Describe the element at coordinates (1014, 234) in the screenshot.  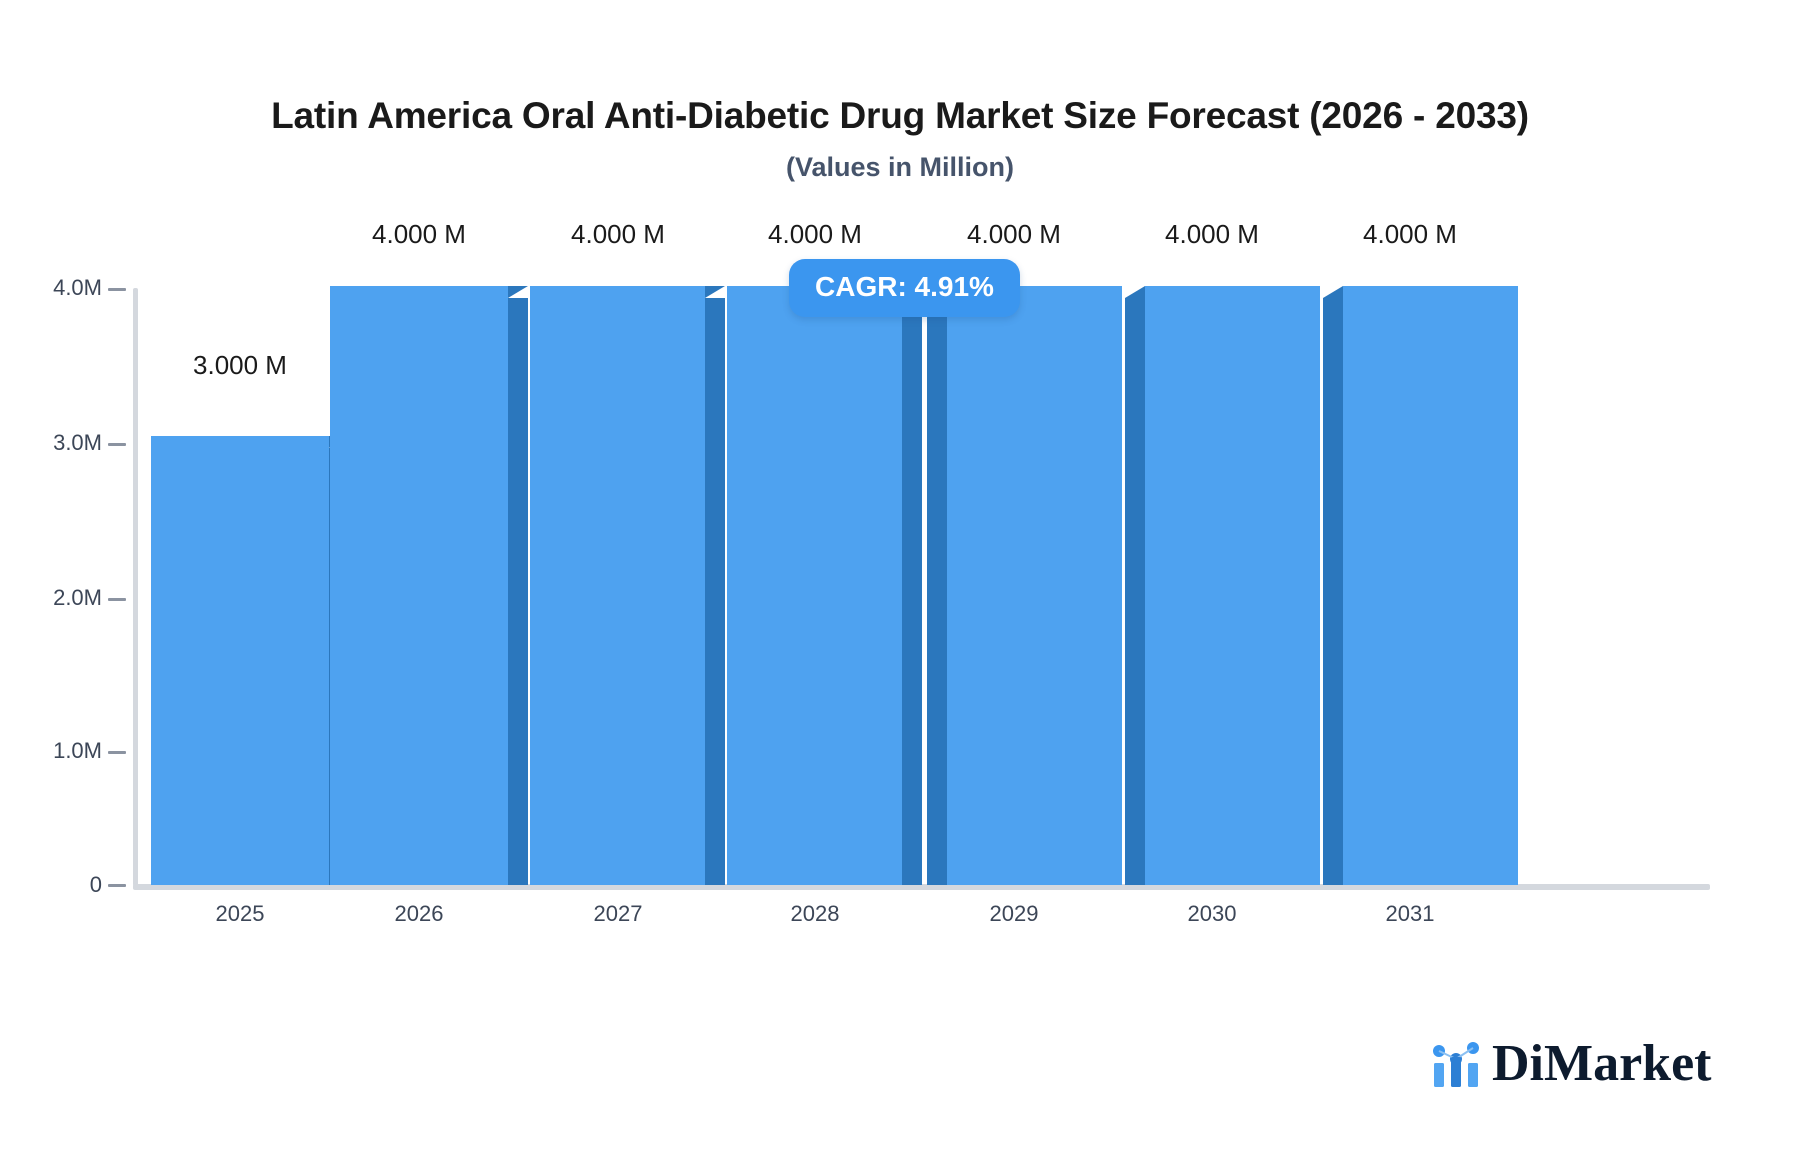
I see `bar-value-2029: 4.000 M` at that location.